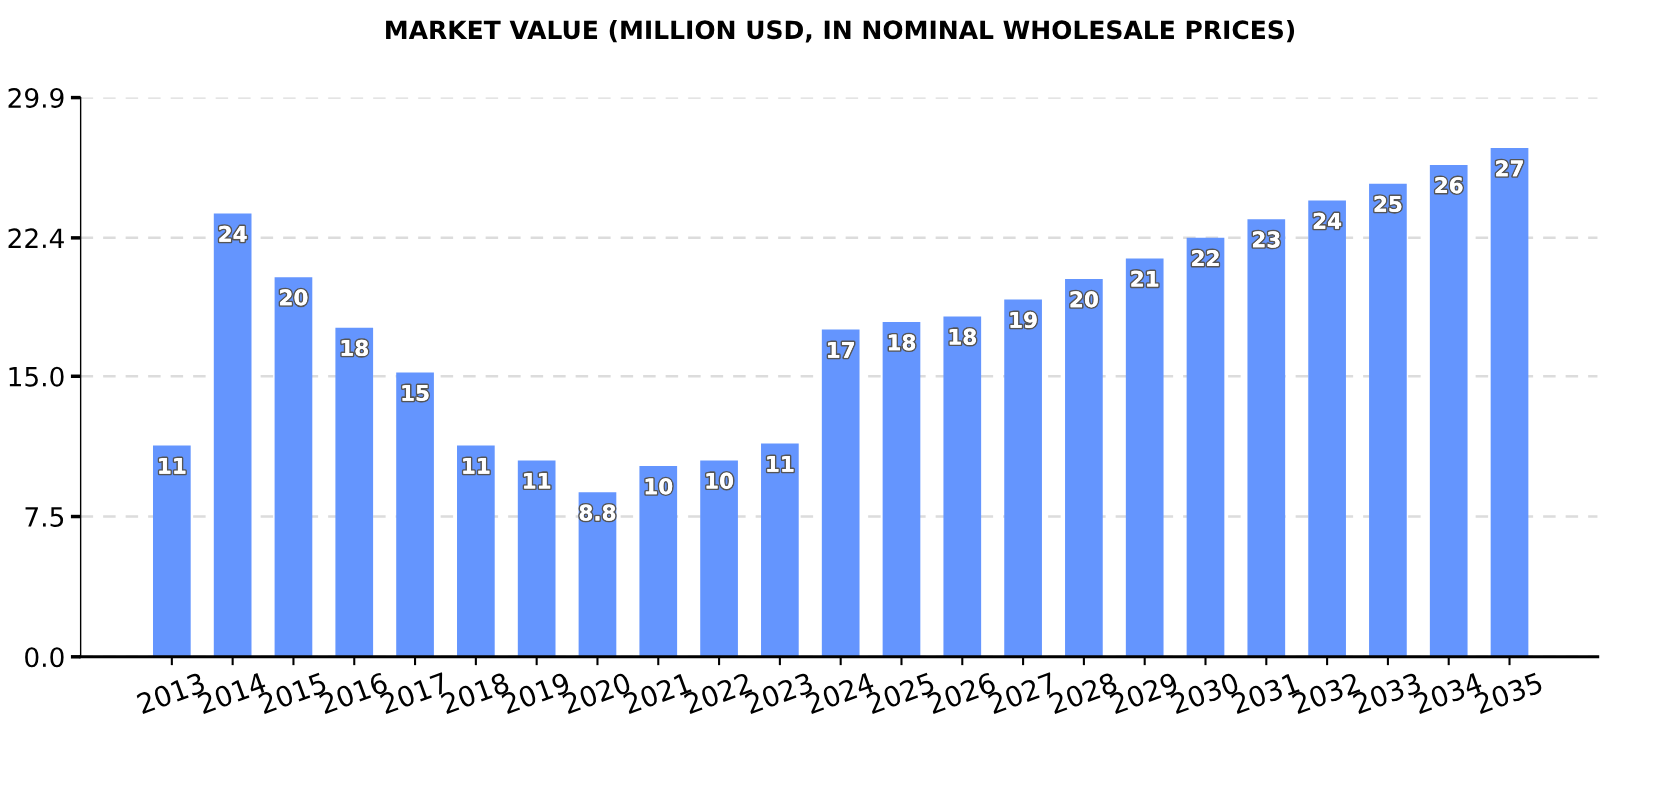 This screenshot has width=1680, height=800. Describe the element at coordinates (1449, 185) in the screenshot. I see `data-label: 26` at that location.